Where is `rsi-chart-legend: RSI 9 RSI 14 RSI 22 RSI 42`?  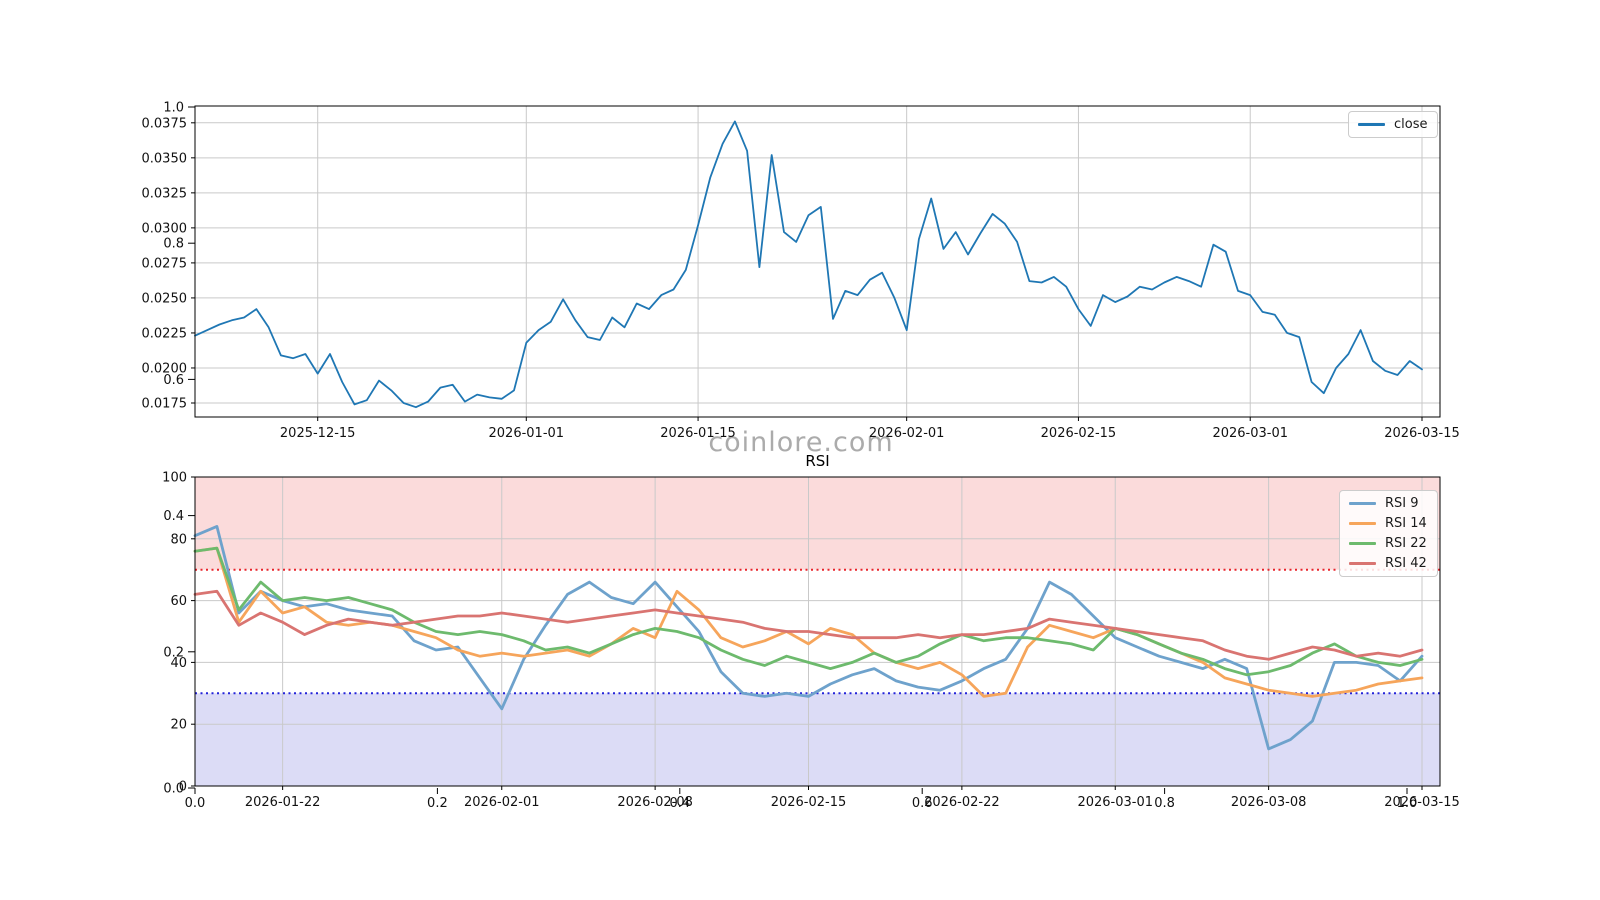
rsi-chart-legend: RSI 9 RSI 14 RSI 22 RSI 42 is located at coordinates (1388, 533).